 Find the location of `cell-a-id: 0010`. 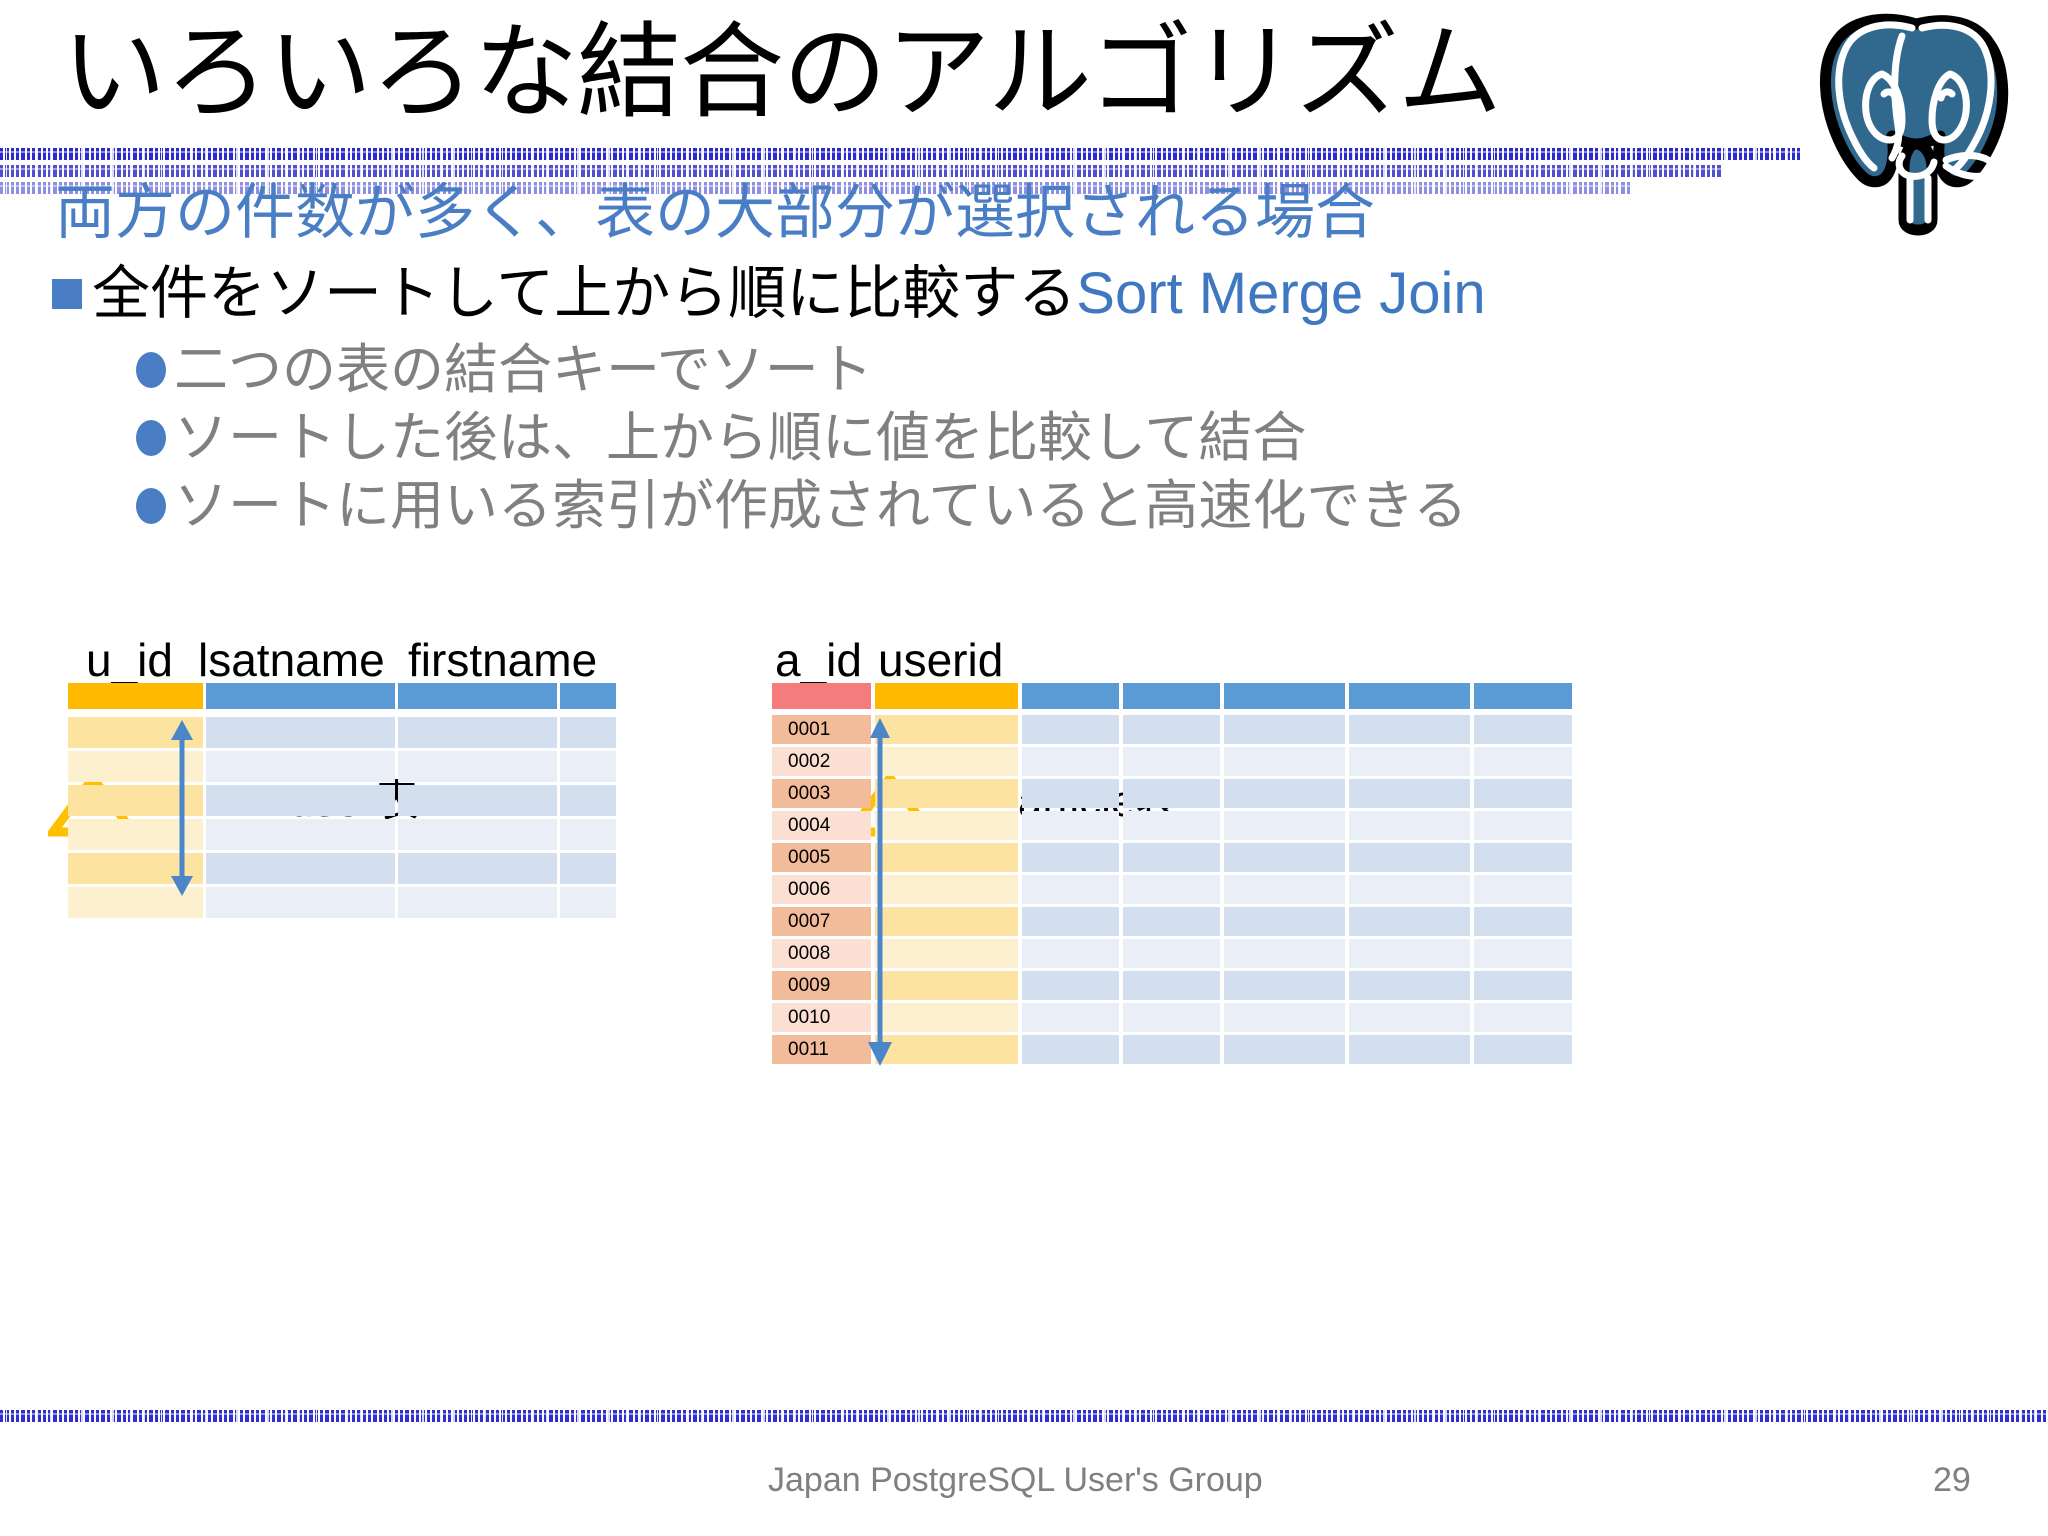

cell-a-id: 0010 is located at coordinates (821, 1017).